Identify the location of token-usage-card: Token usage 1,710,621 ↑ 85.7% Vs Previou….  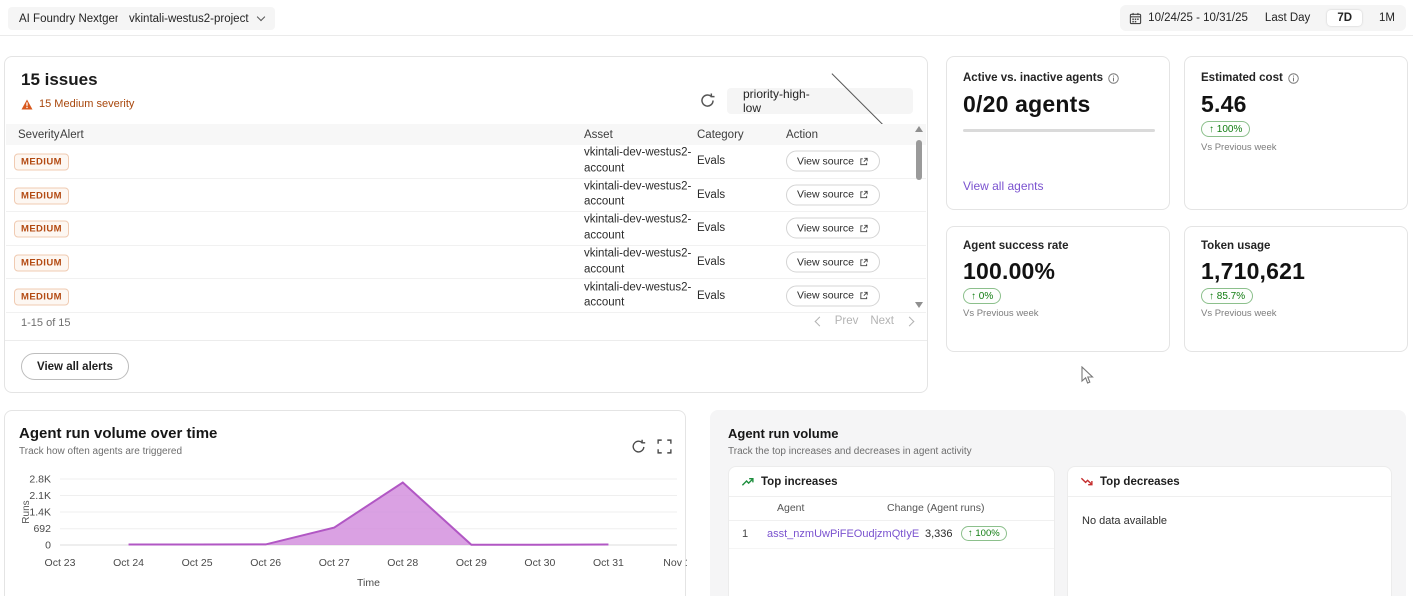
(1296, 289).